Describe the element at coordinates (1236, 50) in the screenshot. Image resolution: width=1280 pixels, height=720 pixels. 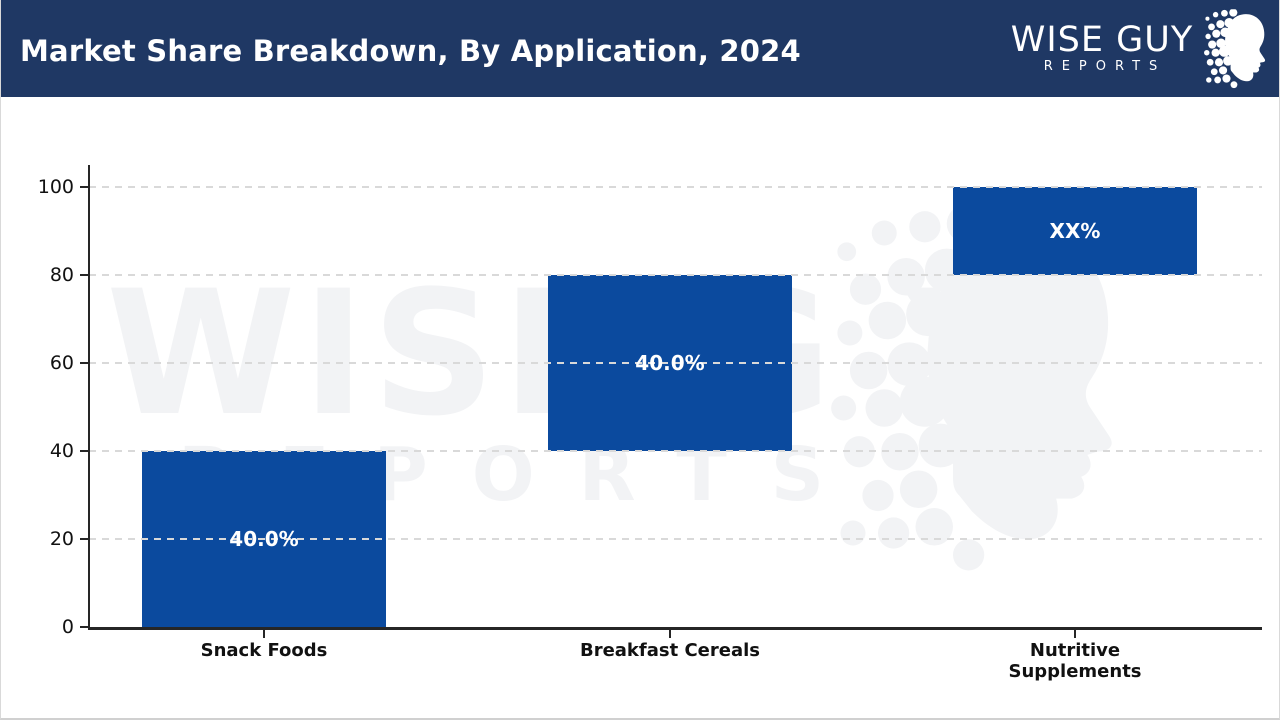
I see `head-icon` at that location.